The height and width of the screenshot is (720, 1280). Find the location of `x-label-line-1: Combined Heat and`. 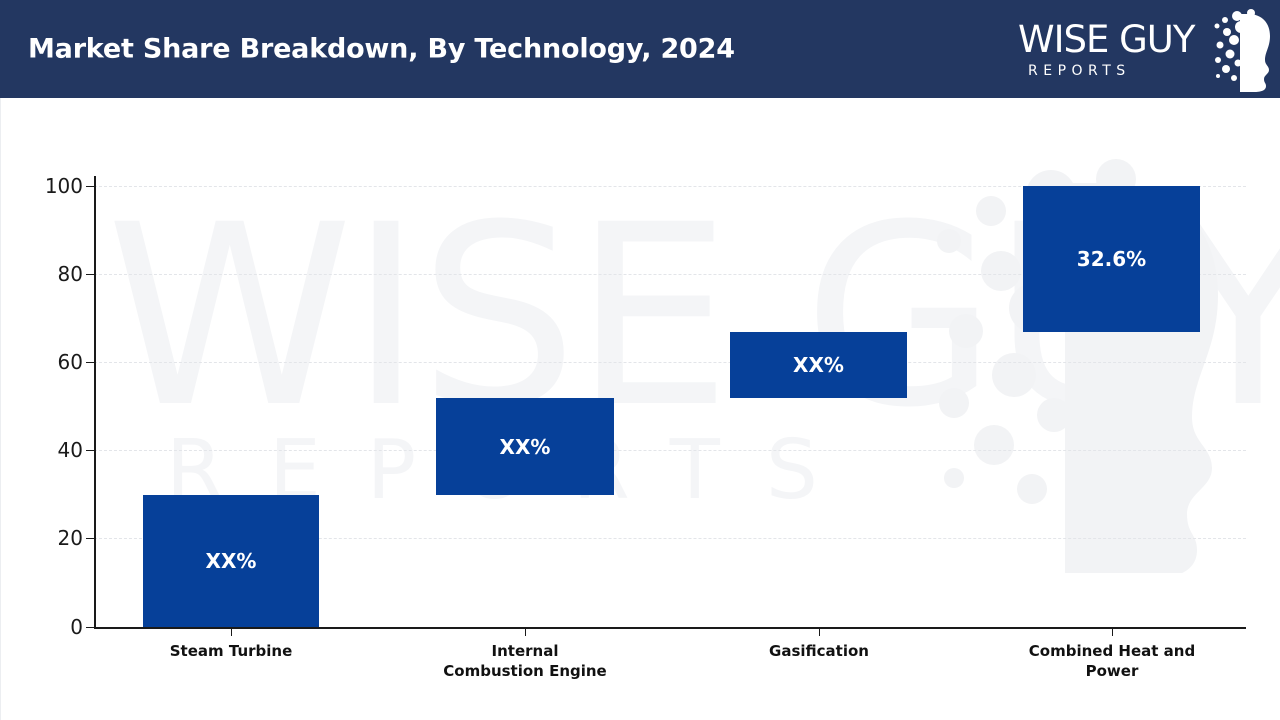

x-label-line-1: Combined Heat and is located at coordinates (1112, 651).